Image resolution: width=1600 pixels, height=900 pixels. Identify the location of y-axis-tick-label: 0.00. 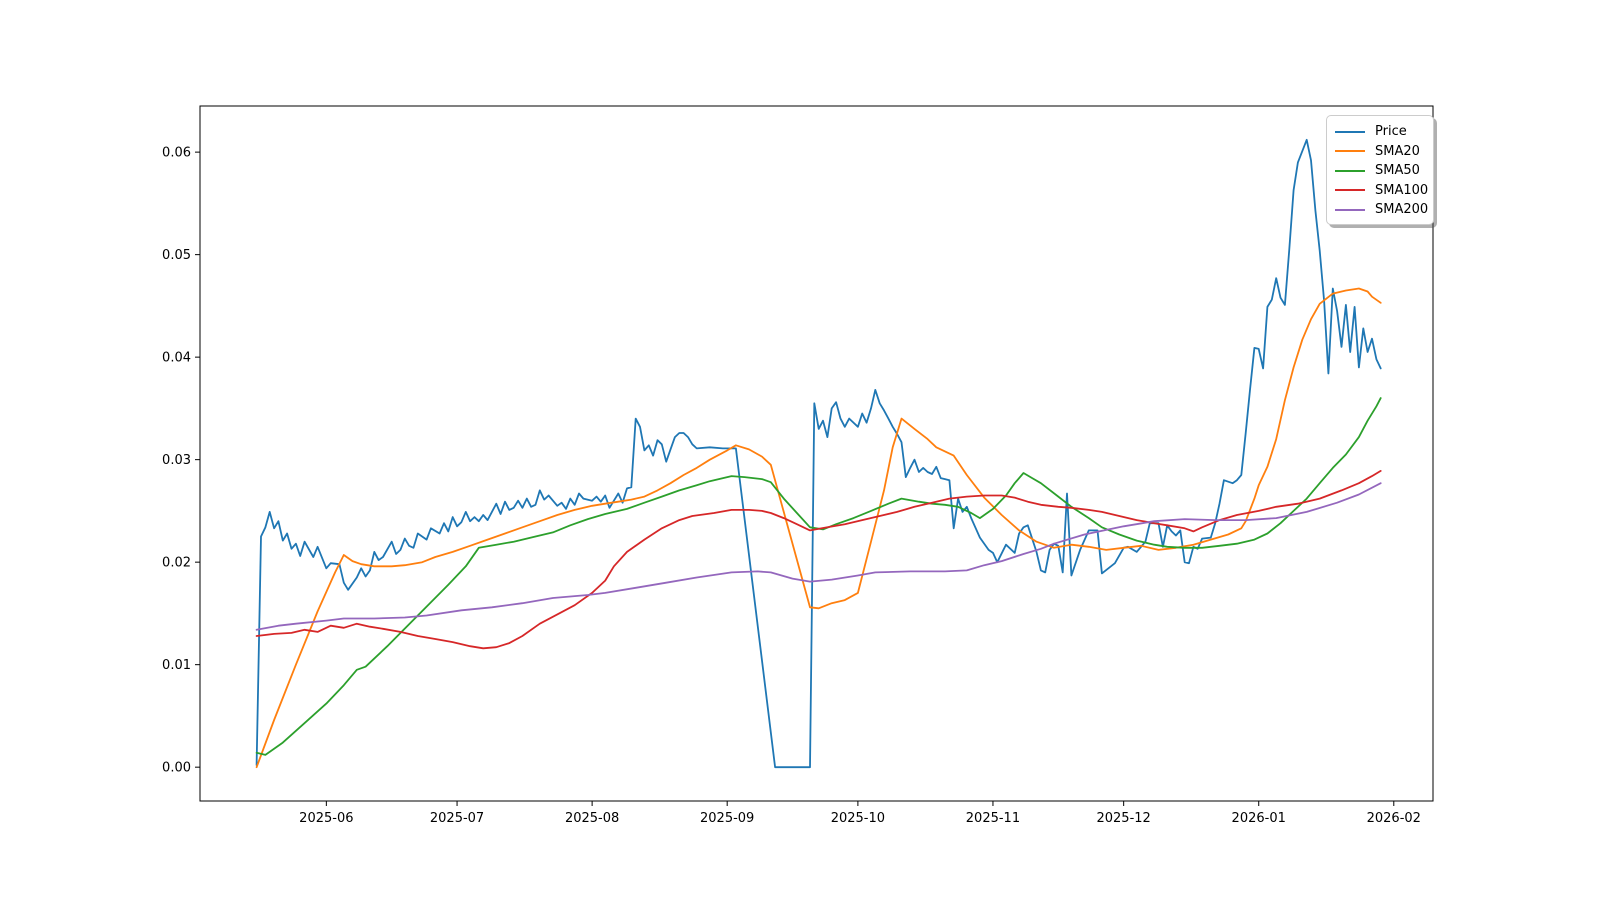
(176, 768).